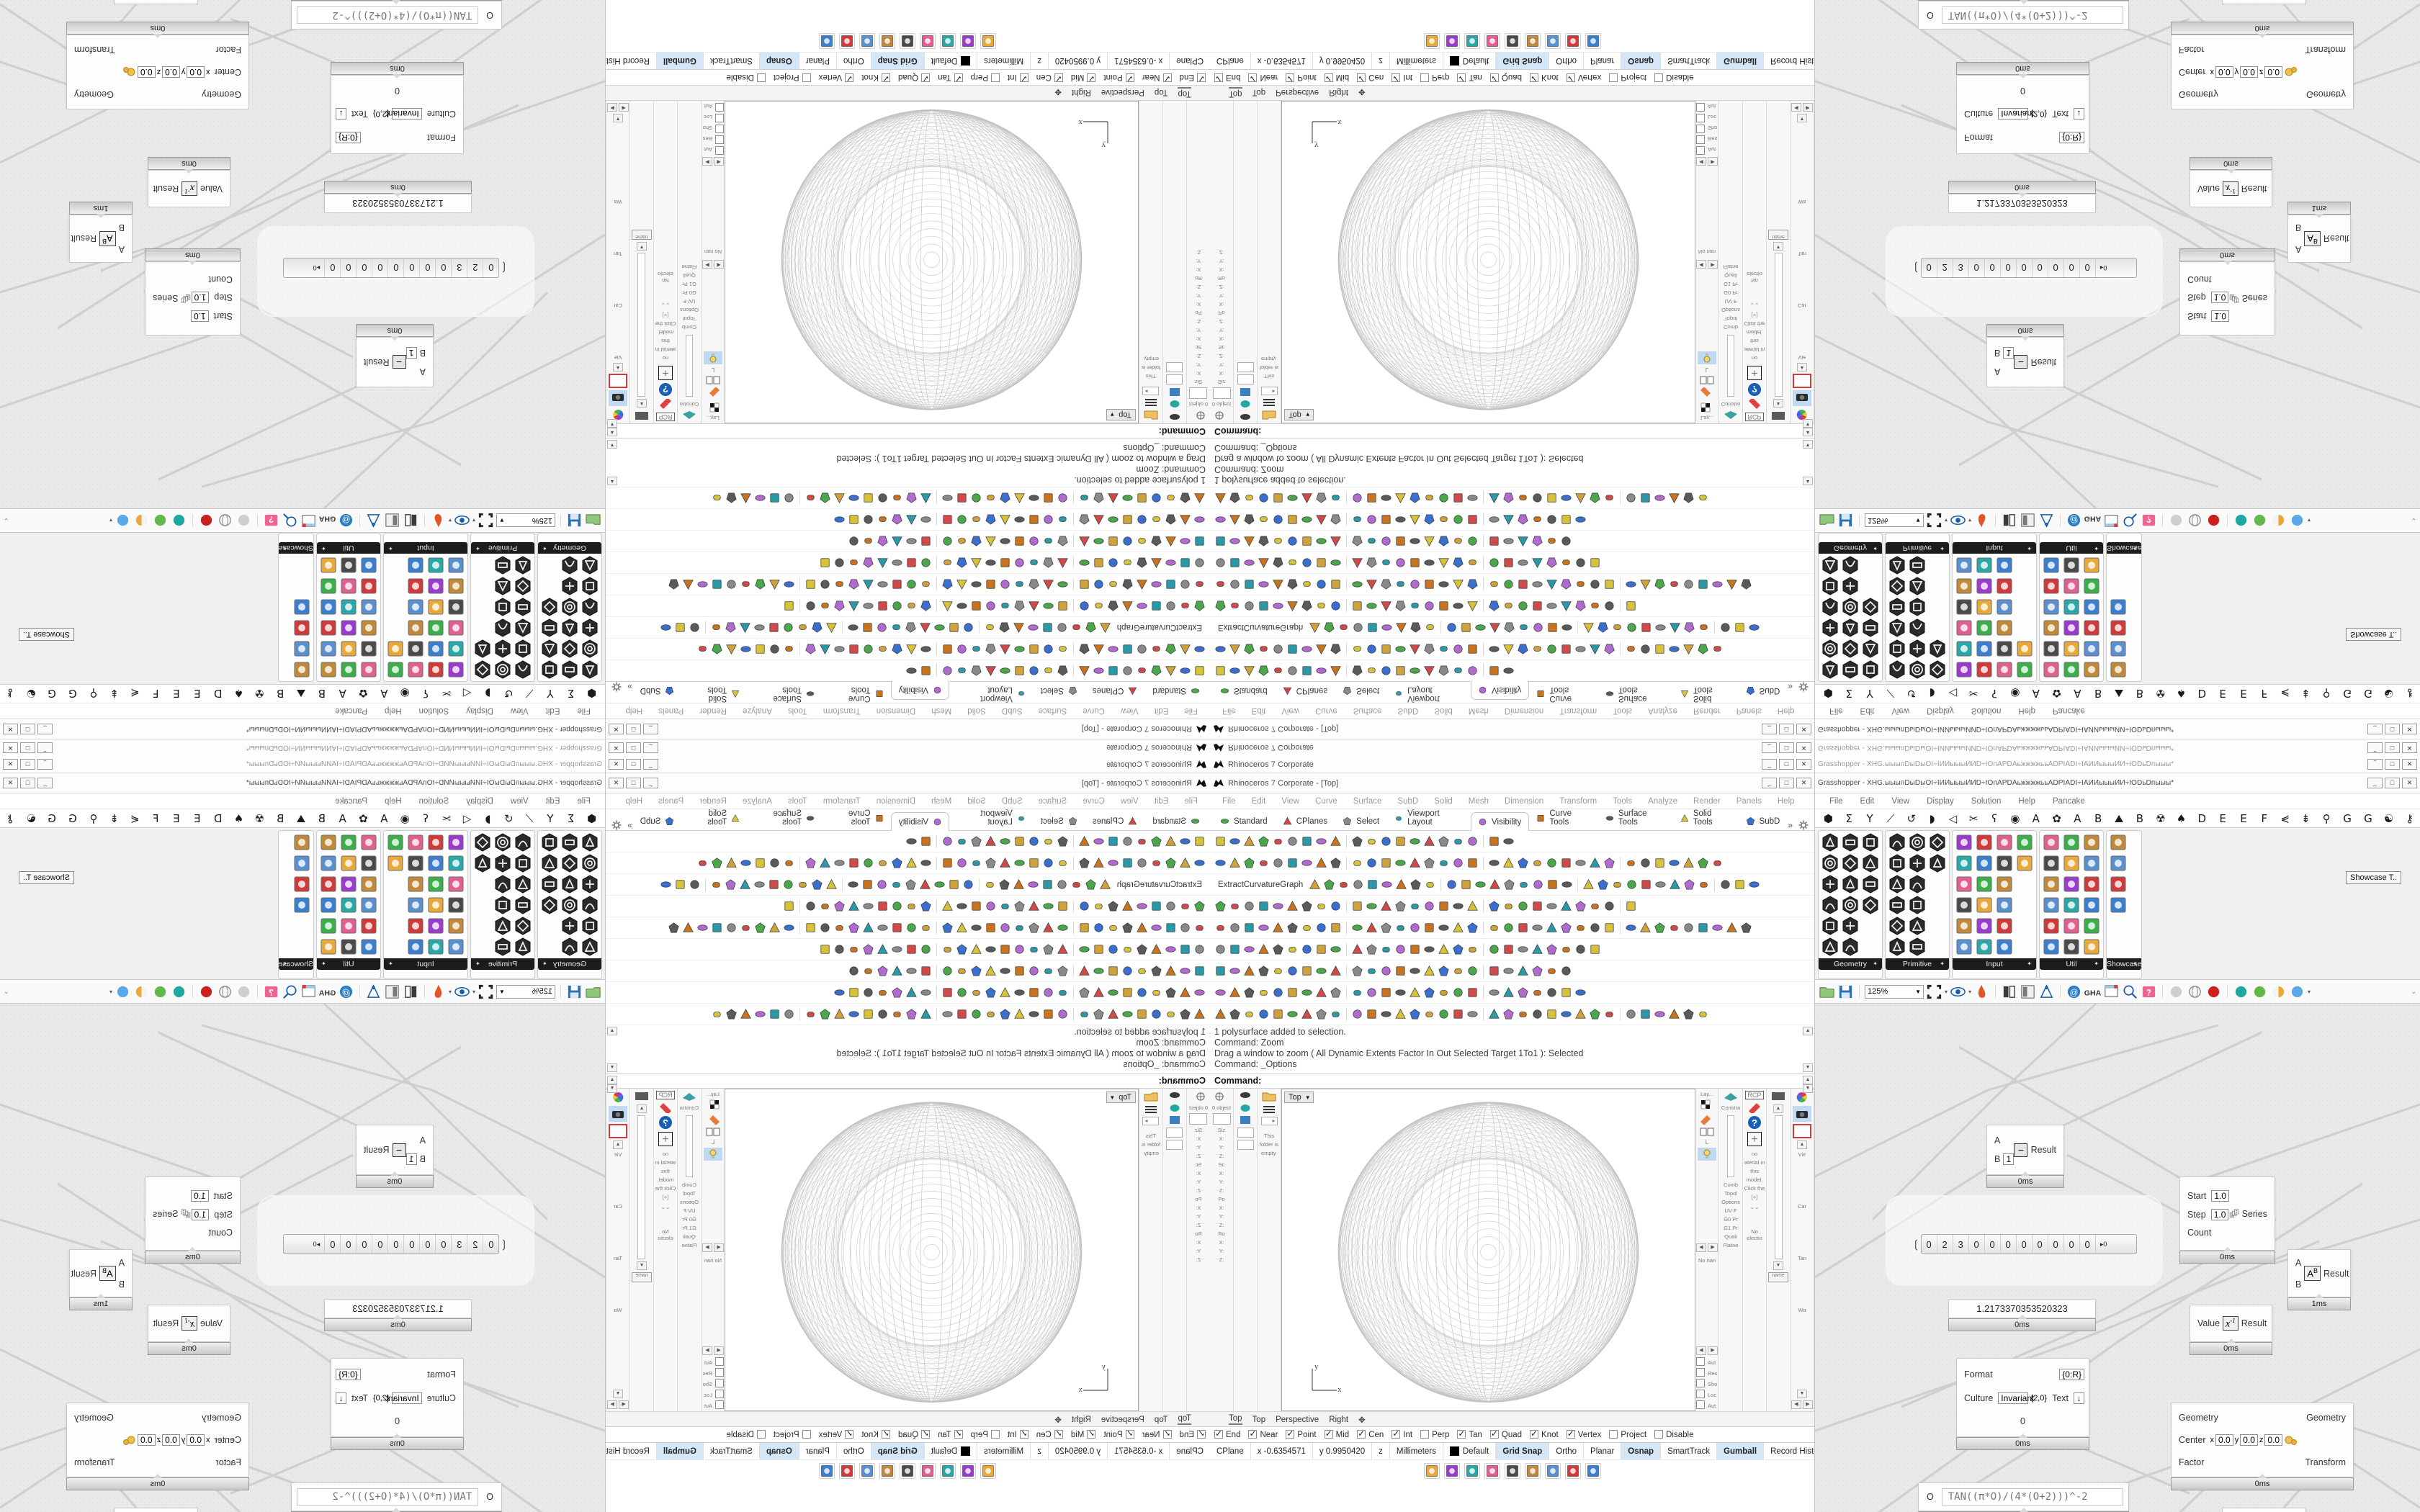 Image resolution: width=2420 pixels, height=1512 pixels. Describe the element at coordinates (888, 1470) in the screenshot. I see `rhino-icon` at that location.